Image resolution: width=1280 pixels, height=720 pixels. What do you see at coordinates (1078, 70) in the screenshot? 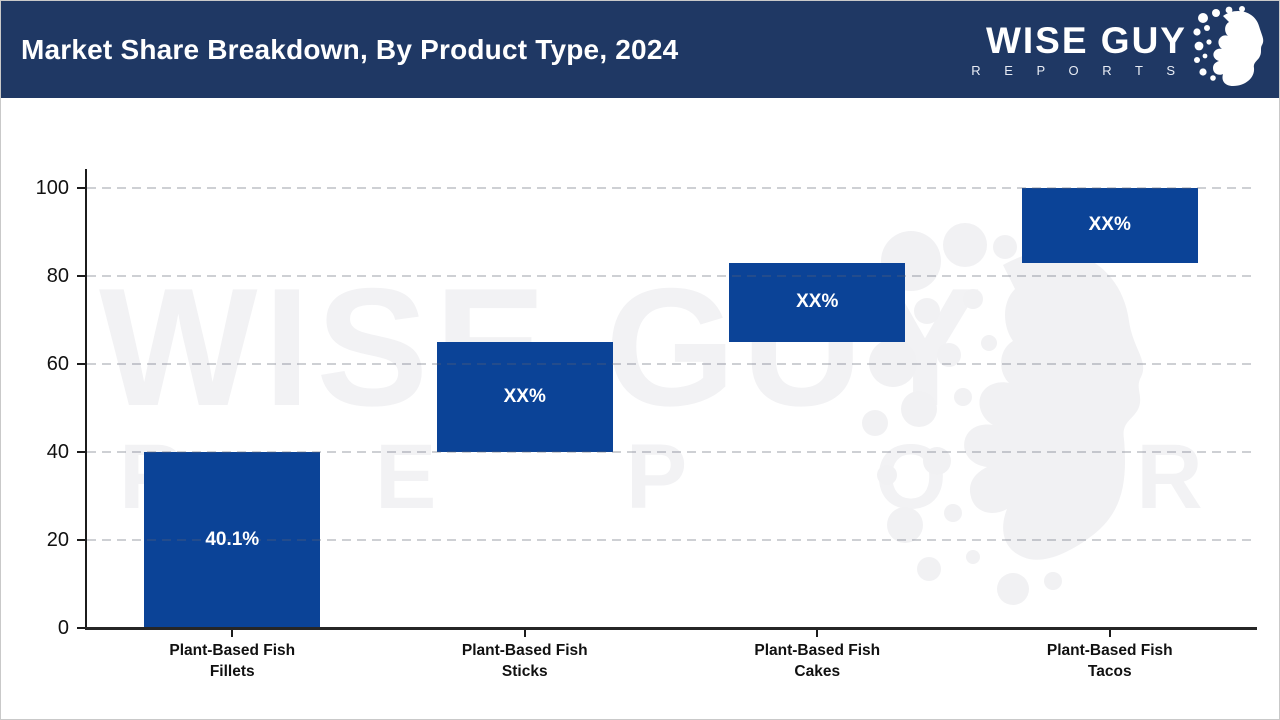
I see `logo-wordmark-line2: R E P O R T S` at bounding box center [1078, 70].